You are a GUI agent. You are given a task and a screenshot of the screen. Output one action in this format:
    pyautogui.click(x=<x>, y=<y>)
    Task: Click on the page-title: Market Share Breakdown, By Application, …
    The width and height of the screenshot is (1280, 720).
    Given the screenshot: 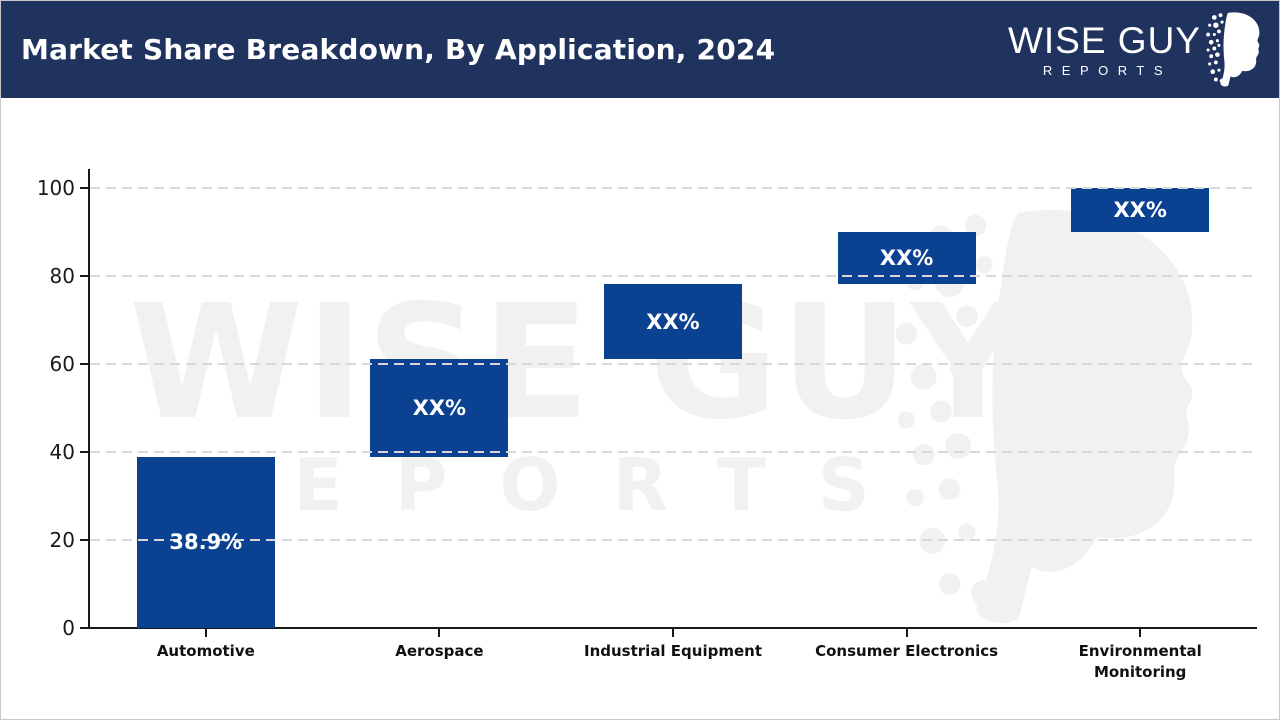 What is the action you would take?
    pyautogui.click(x=398, y=49)
    